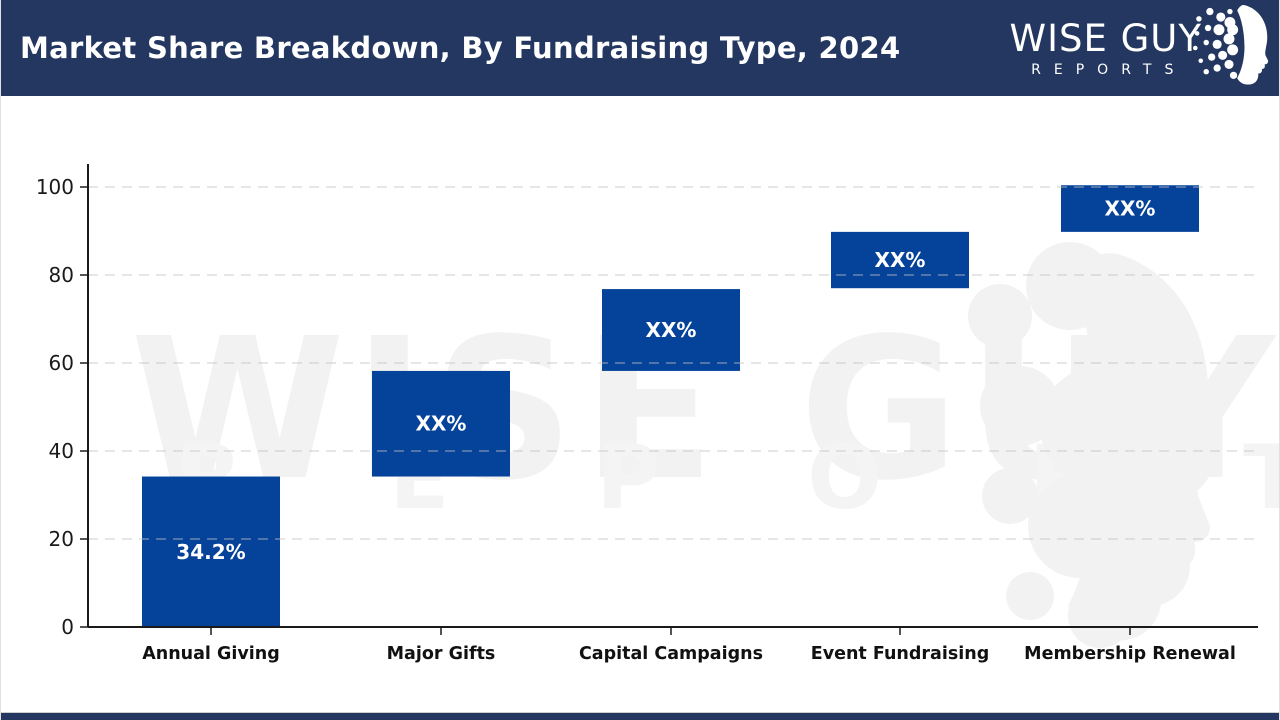 The image size is (1280, 720). What do you see at coordinates (61, 363) in the screenshot?
I see `y-tick-label-60: 60` at bounding box center [61, 363].